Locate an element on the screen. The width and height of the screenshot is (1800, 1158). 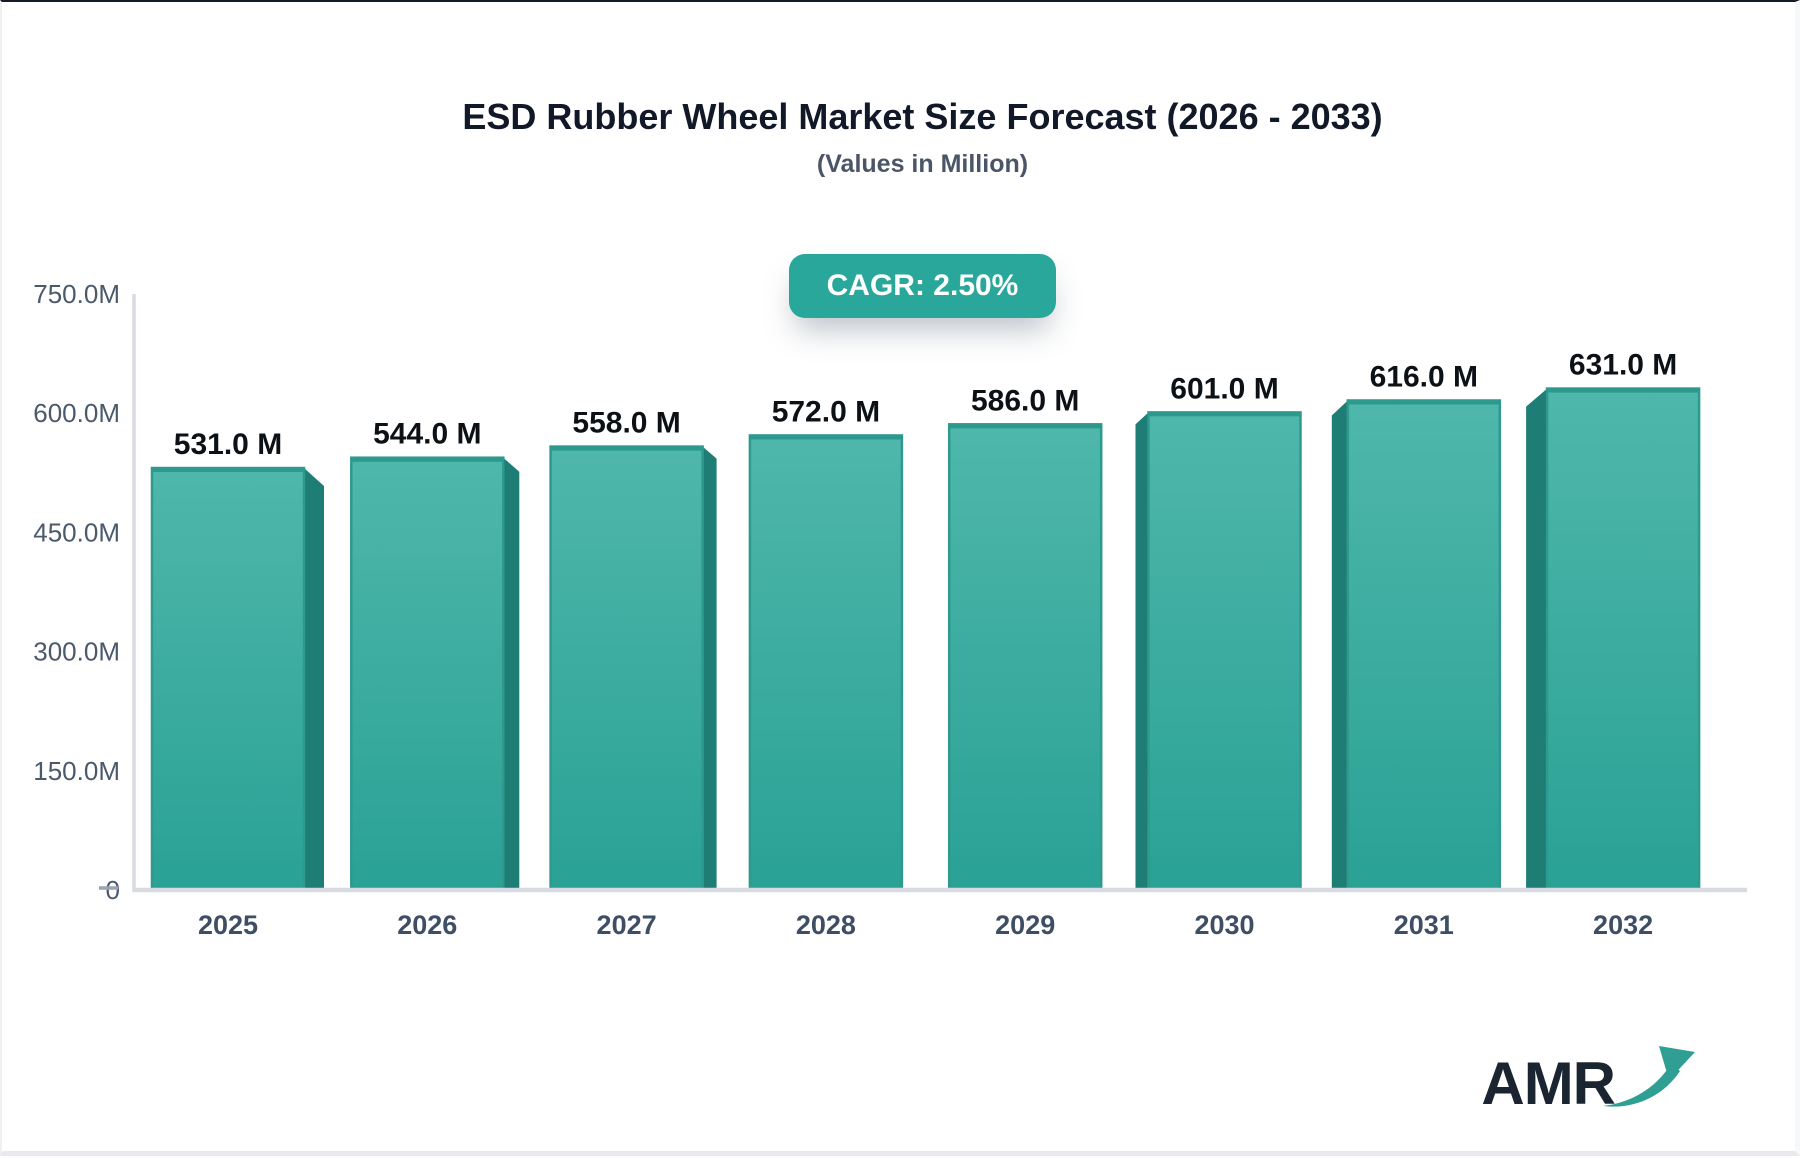
x-tick-label-2027: 2027 is located at coordinates (627, 925).